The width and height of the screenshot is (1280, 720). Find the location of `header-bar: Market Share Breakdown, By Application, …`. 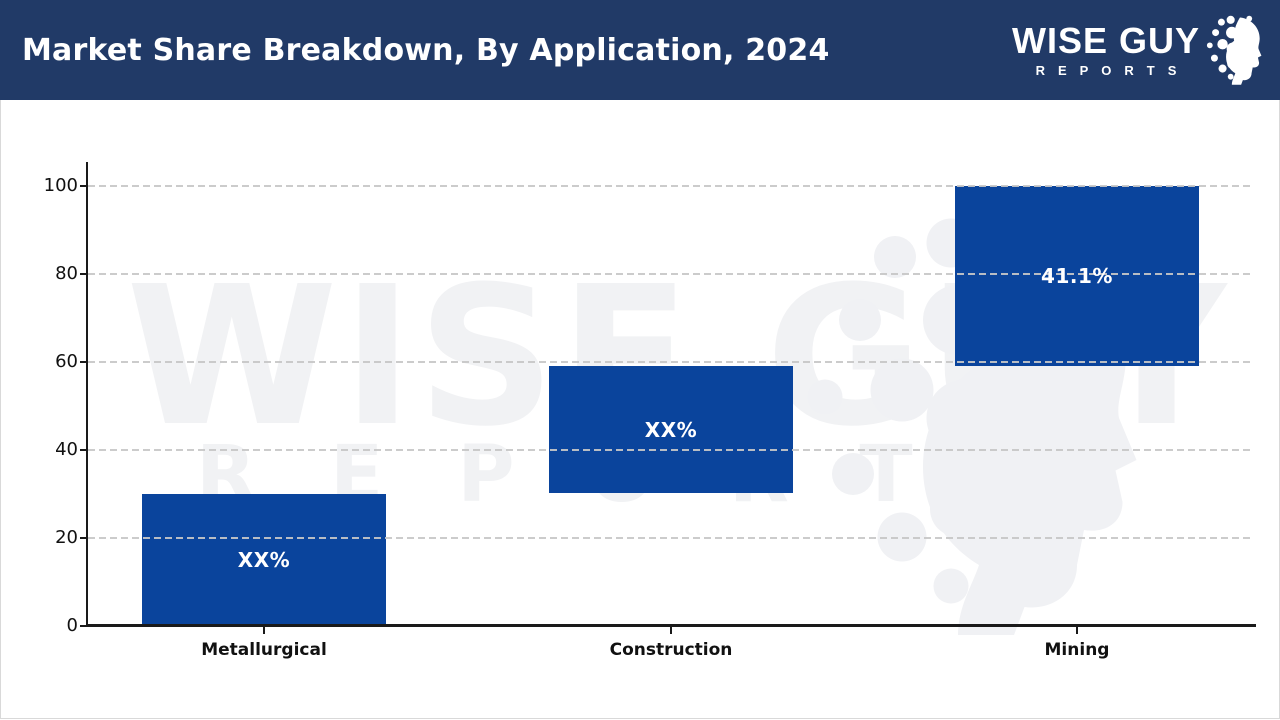

header-bar: Market Share Breakdown, By Application, … is located at coordinates (640, 50).